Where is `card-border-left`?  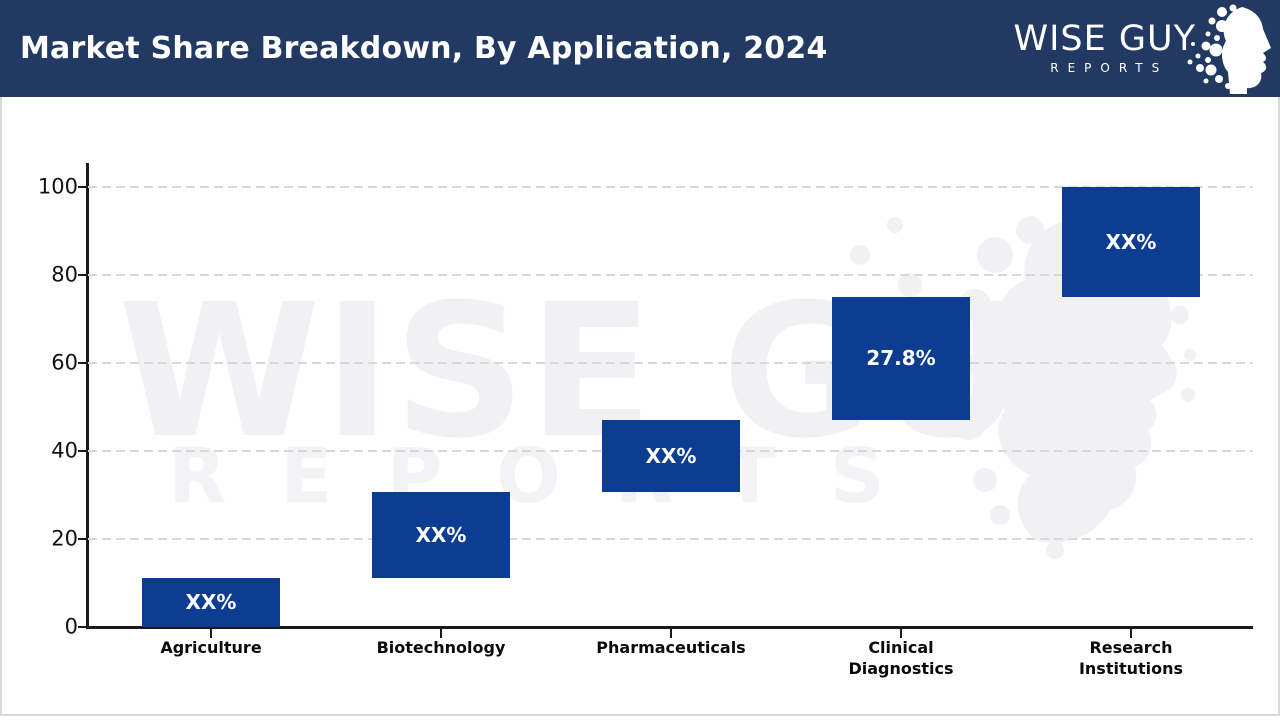
card-border-left is located at coordinates (1, 406).